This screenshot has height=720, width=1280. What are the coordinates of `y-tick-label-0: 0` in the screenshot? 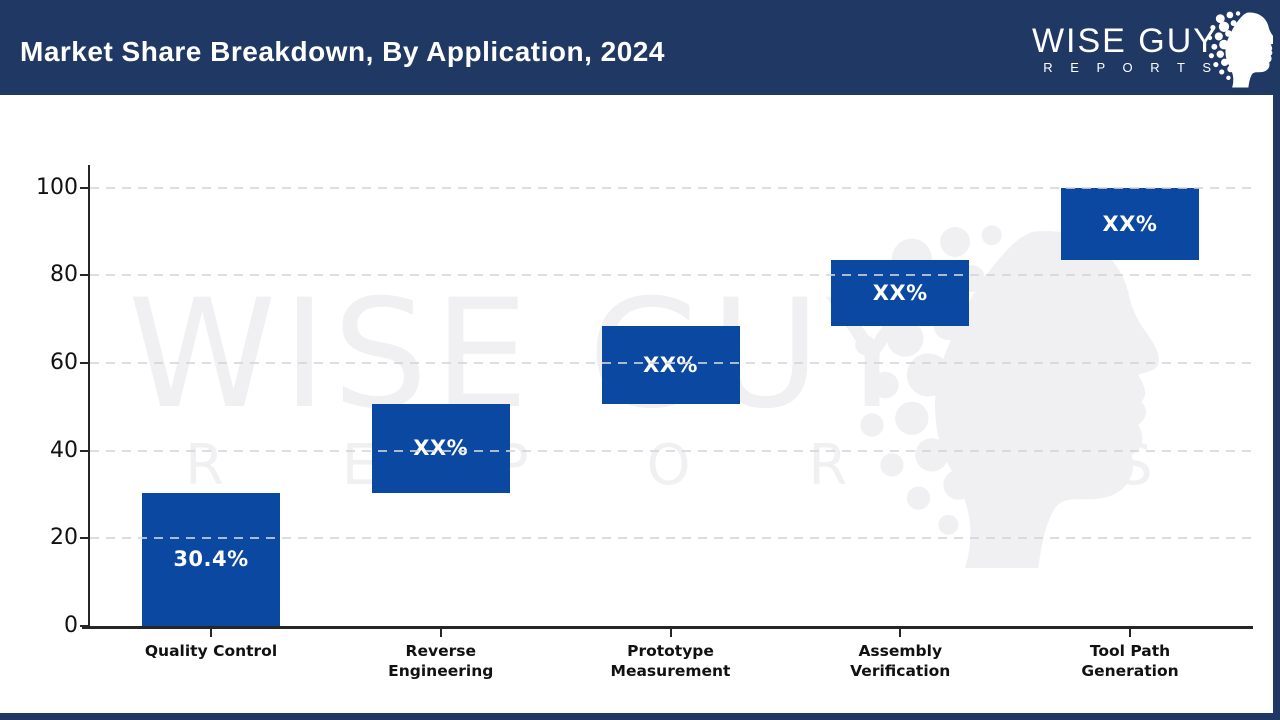 It's located at (71, 625).